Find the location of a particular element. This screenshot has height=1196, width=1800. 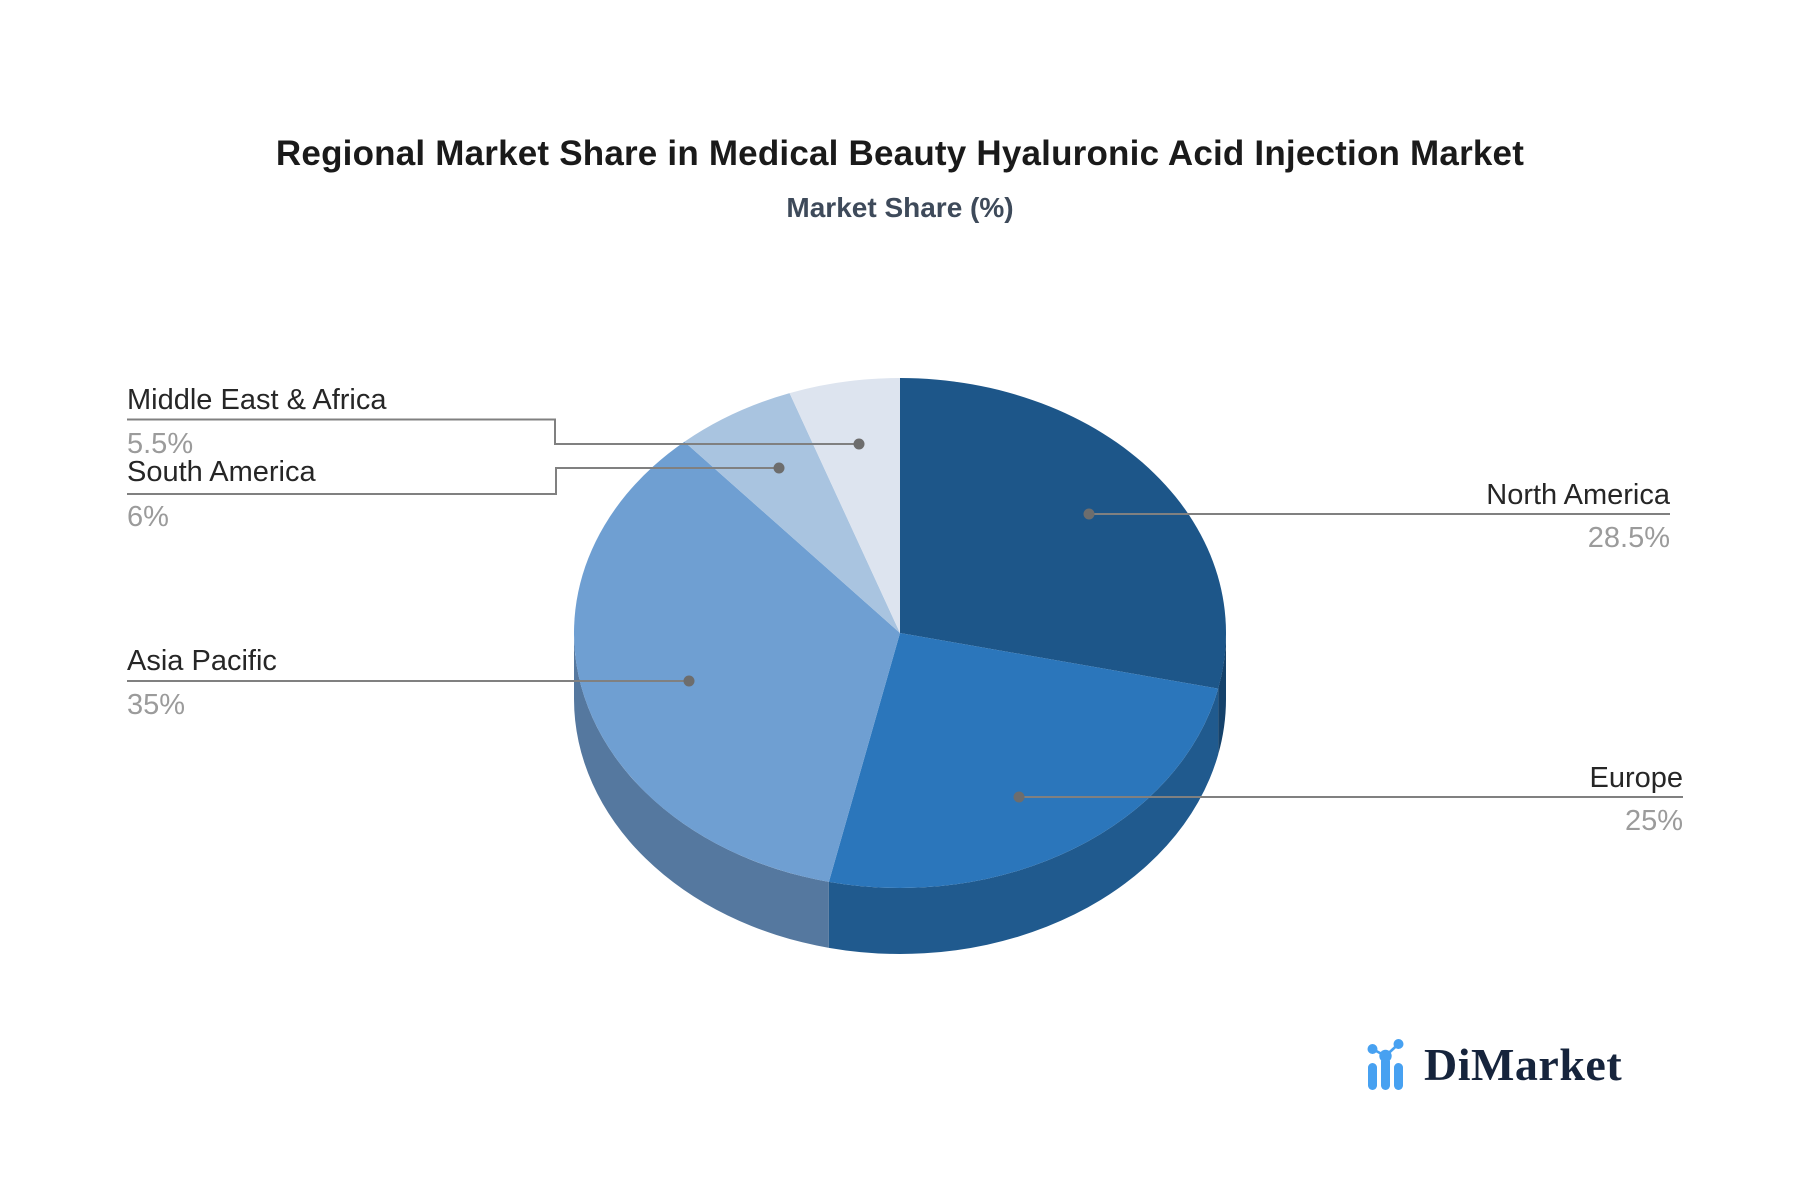

logo-text: DiMarket is located at coordinates (1523, 1064).